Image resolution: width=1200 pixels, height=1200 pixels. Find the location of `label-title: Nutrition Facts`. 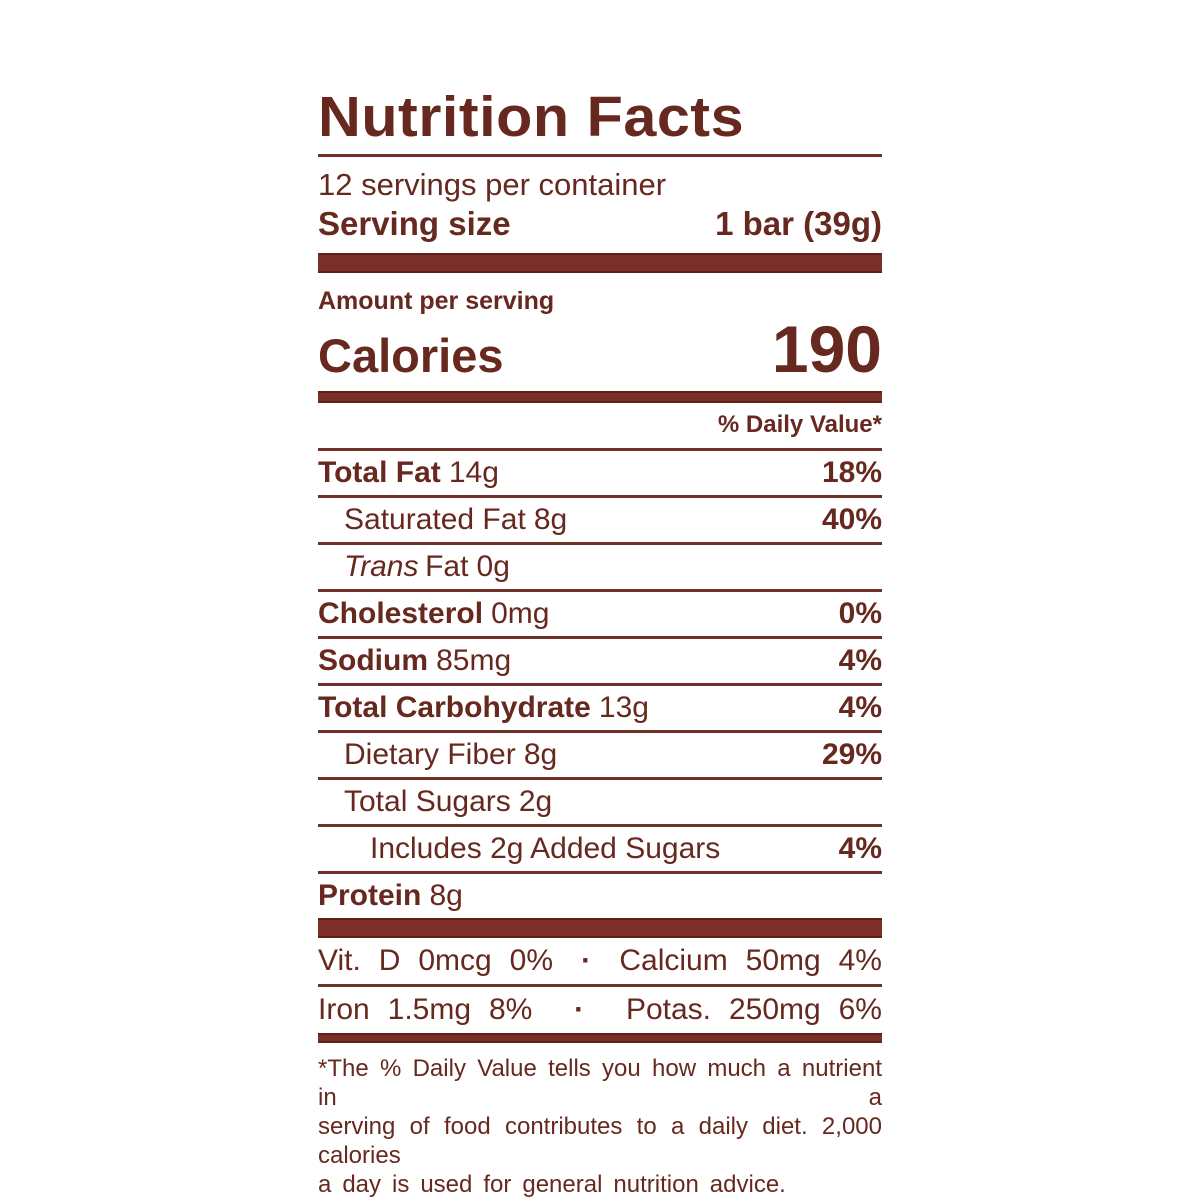

label-title: Nutrition Facts is located at coordinates (531, 117).